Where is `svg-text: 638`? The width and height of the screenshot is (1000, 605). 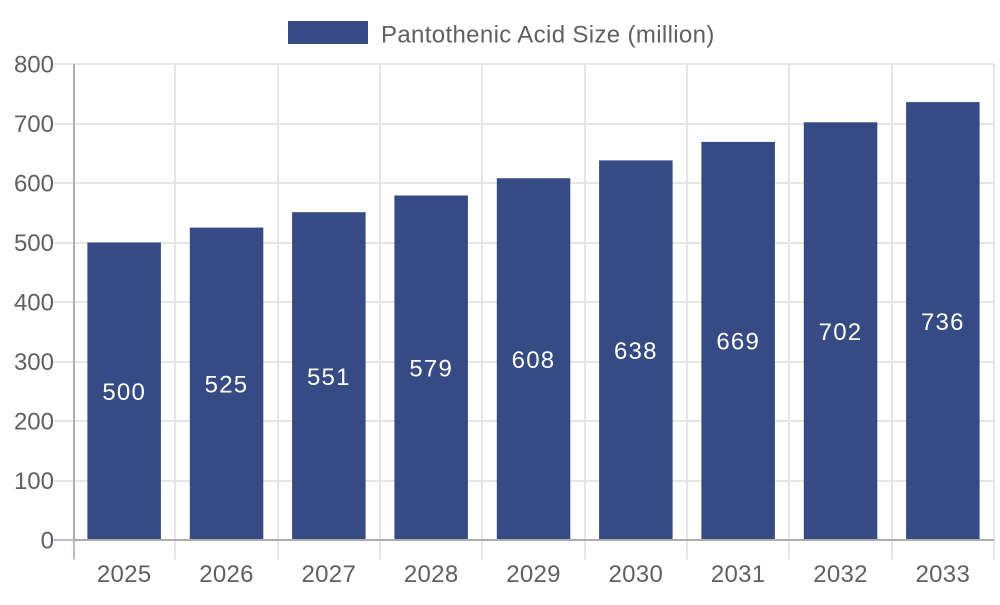
svg-text: 638 is located at coordinates (636, 351).